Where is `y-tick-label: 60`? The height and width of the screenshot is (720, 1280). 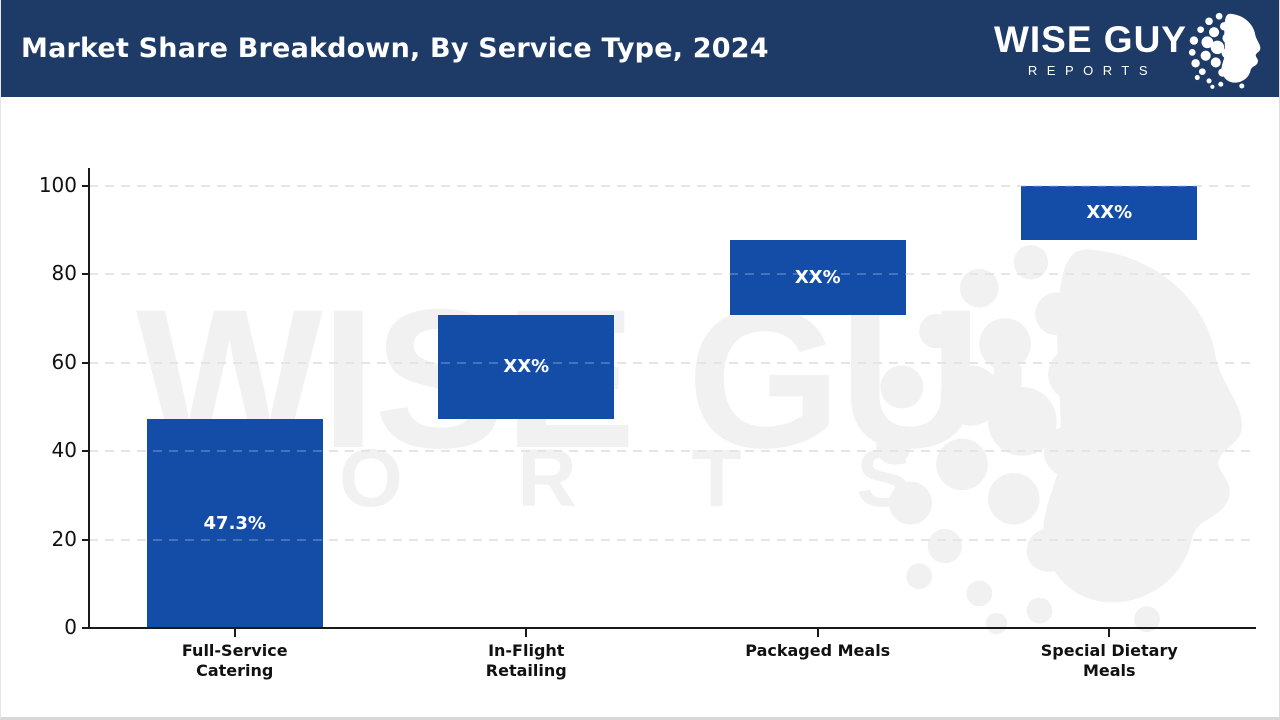
y-tick-label: 60 is located at coordinates (64, 361).